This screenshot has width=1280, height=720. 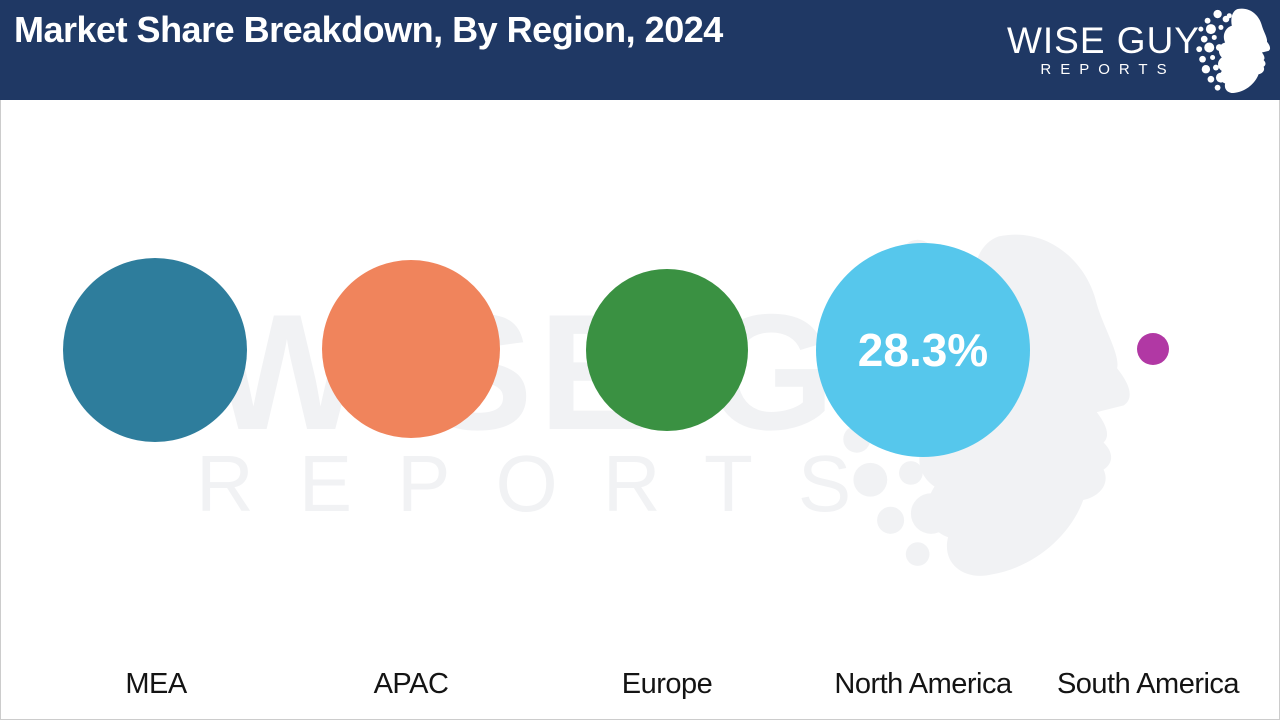 I want to click on bubble-north-america: 28.3%, so click(x=923, y=350).